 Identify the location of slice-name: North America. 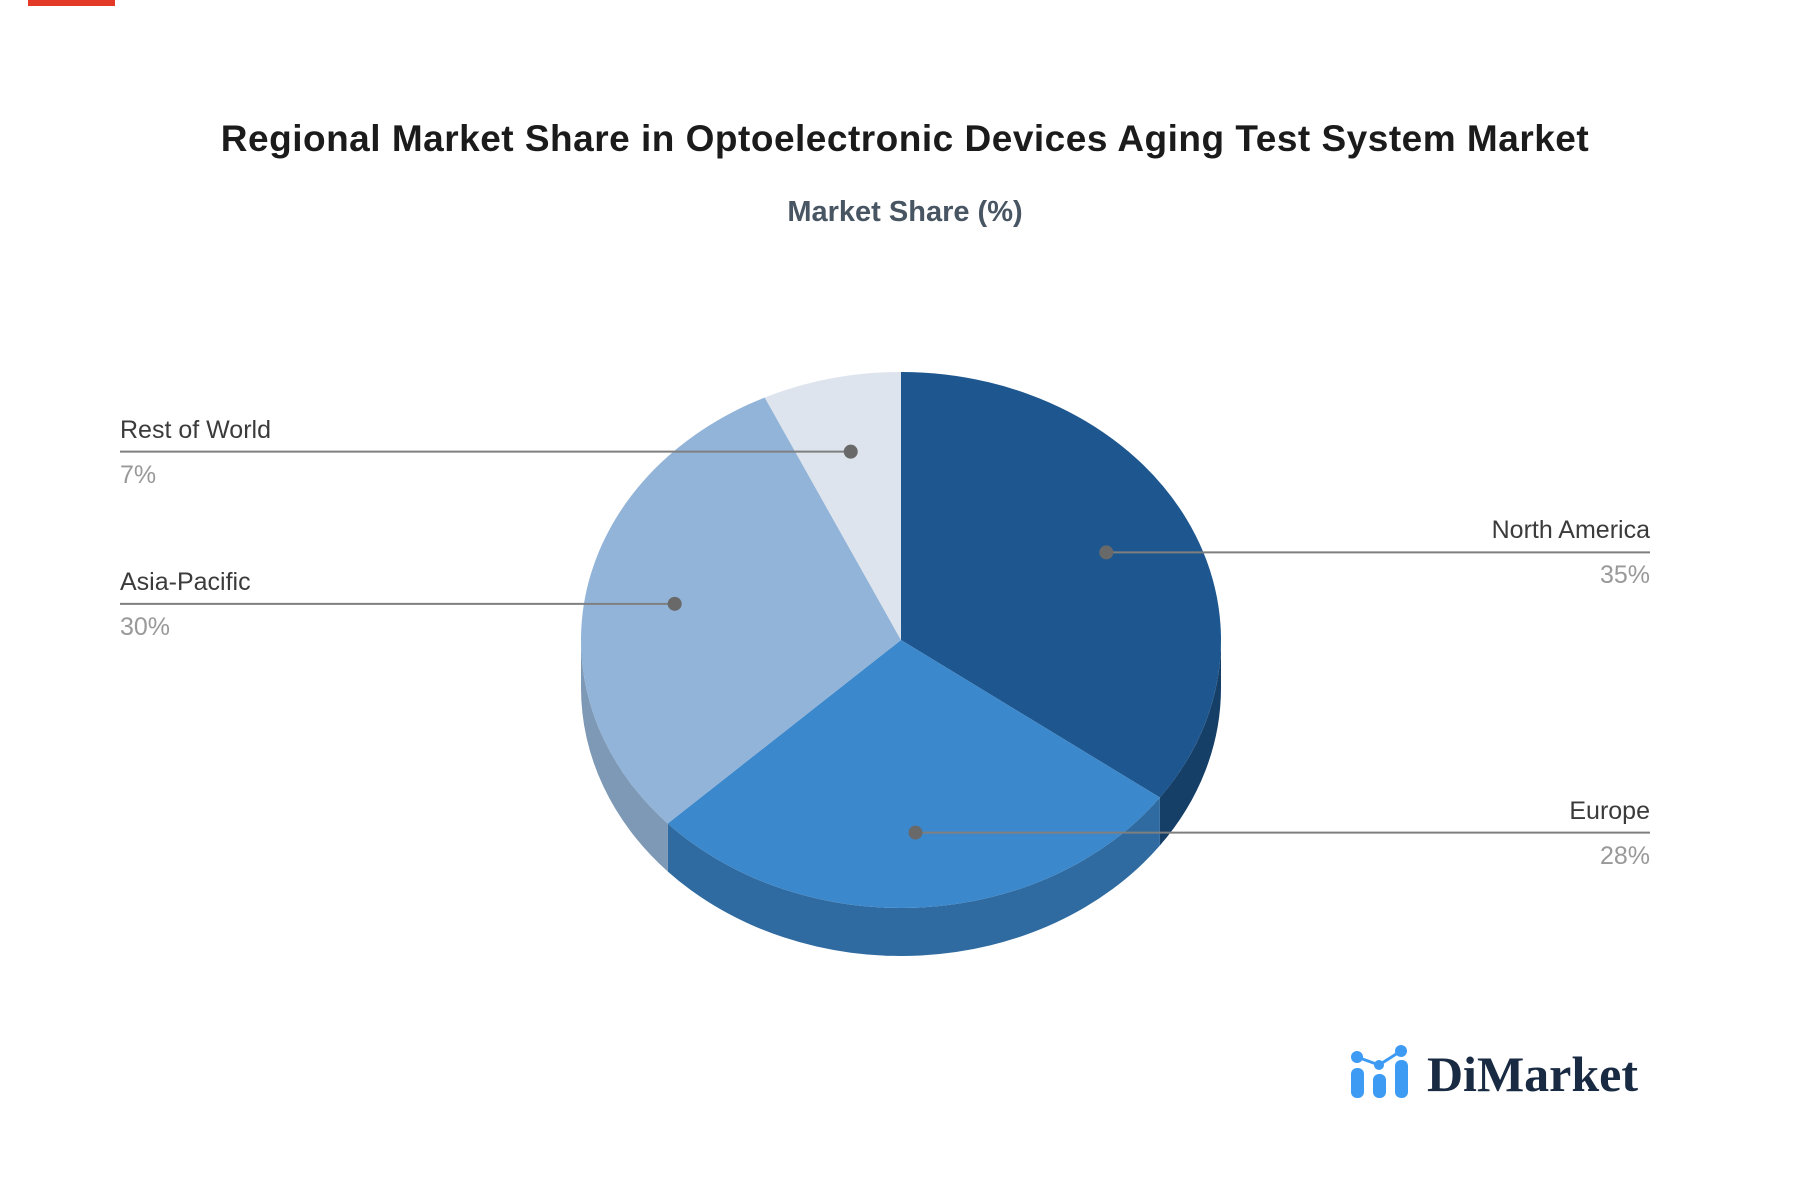
(1570, 530).